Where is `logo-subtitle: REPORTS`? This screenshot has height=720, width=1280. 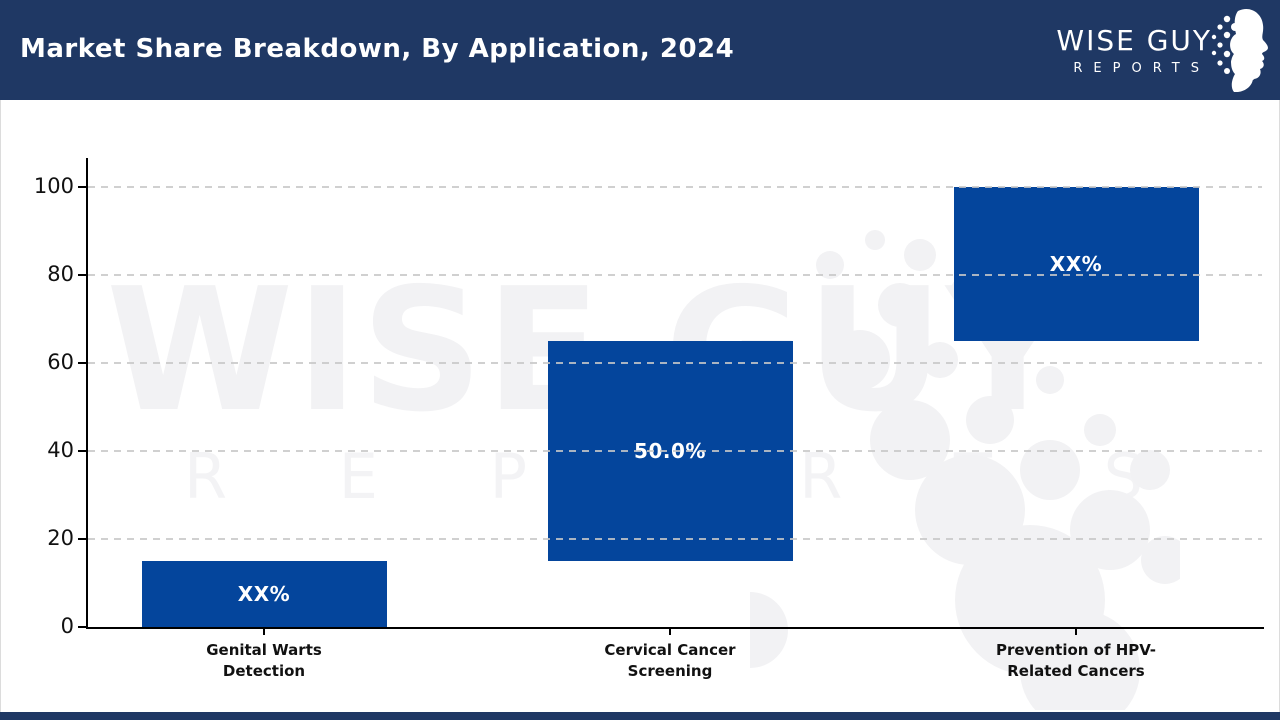
logo-subtitle: REPORTS is located at coordinates (1141, 68).